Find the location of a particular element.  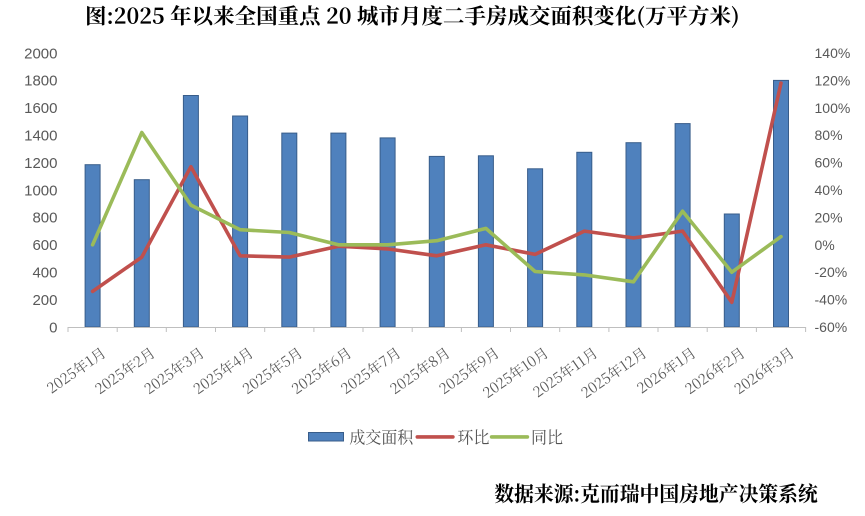

svg-text: 40% is located at coordinates (829, 190).